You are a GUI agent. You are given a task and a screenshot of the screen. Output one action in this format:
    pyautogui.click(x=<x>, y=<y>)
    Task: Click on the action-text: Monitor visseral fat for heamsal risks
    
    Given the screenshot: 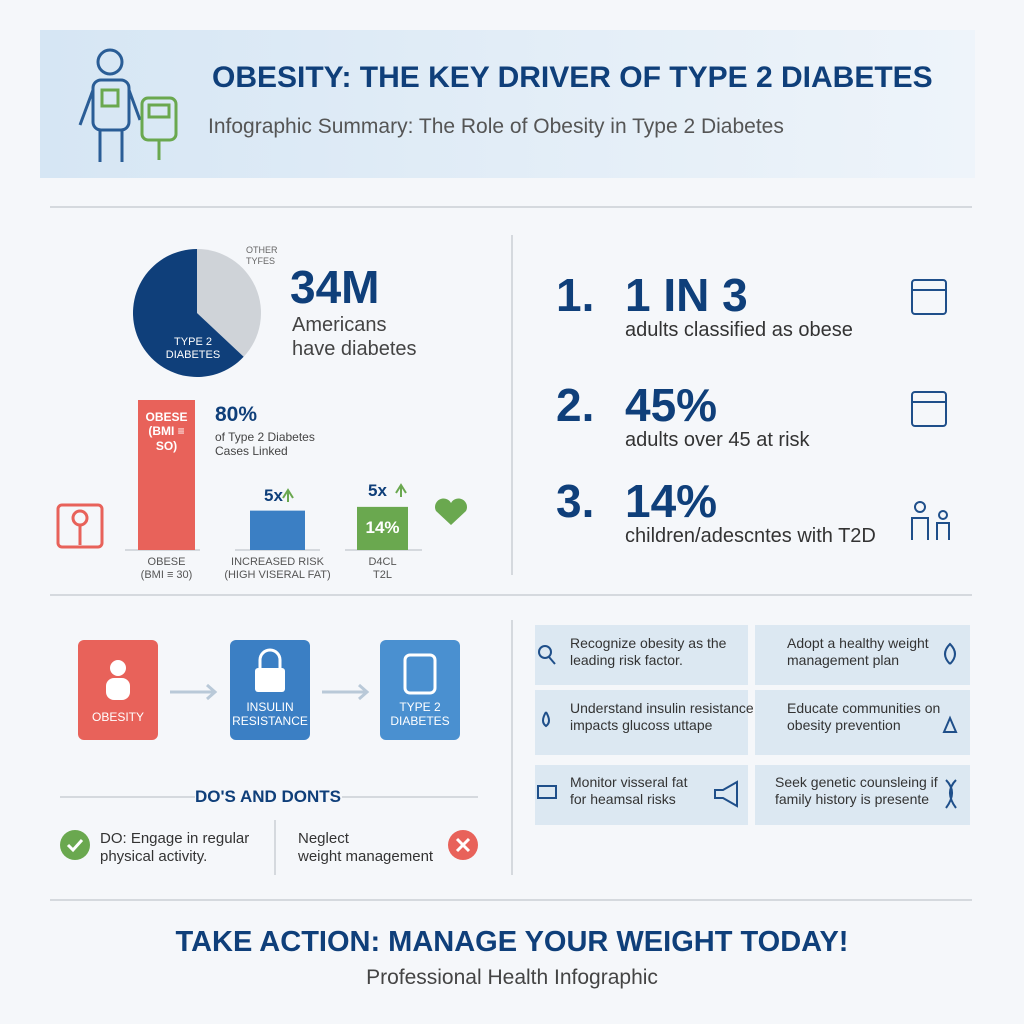 What is the action you would take?
    pyautogui.click(x=629, y=790)
    